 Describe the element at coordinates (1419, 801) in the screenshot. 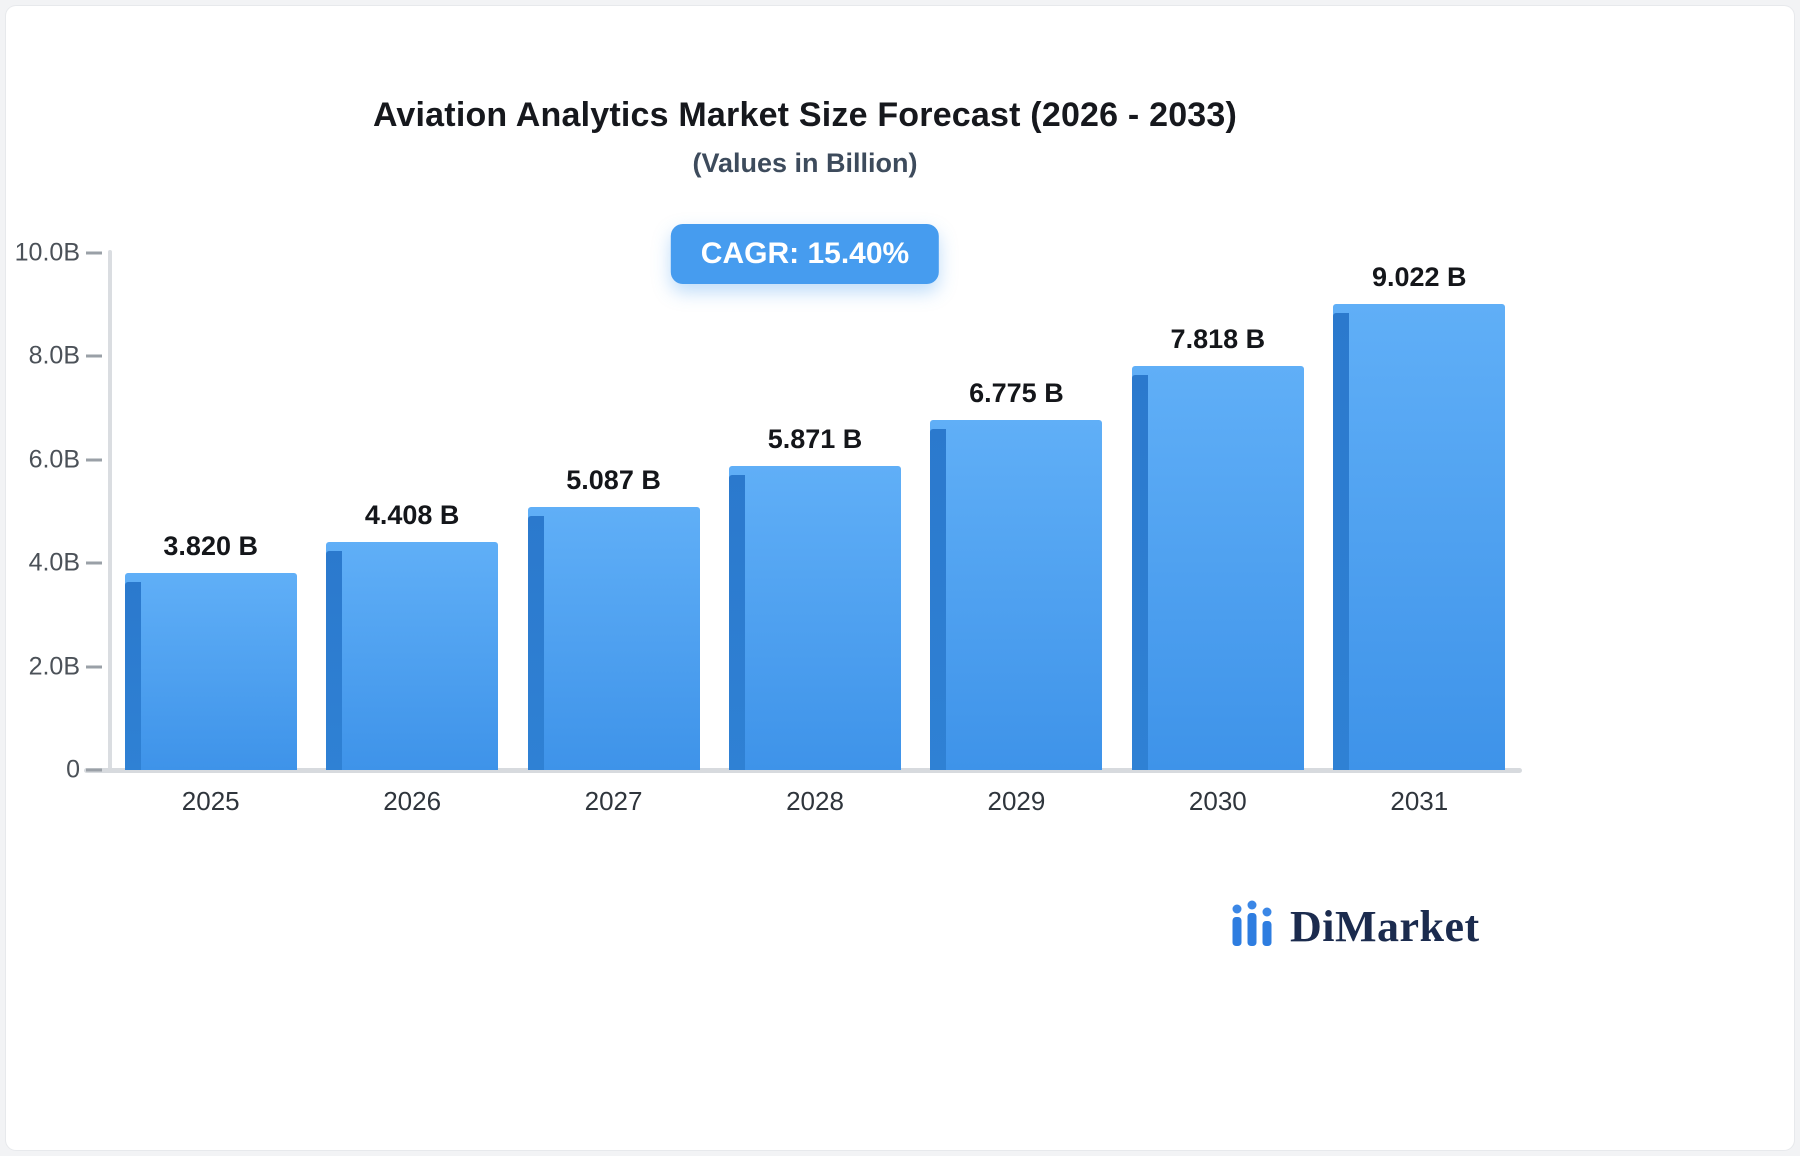

I see `x-axis-label: 2031` at that location.